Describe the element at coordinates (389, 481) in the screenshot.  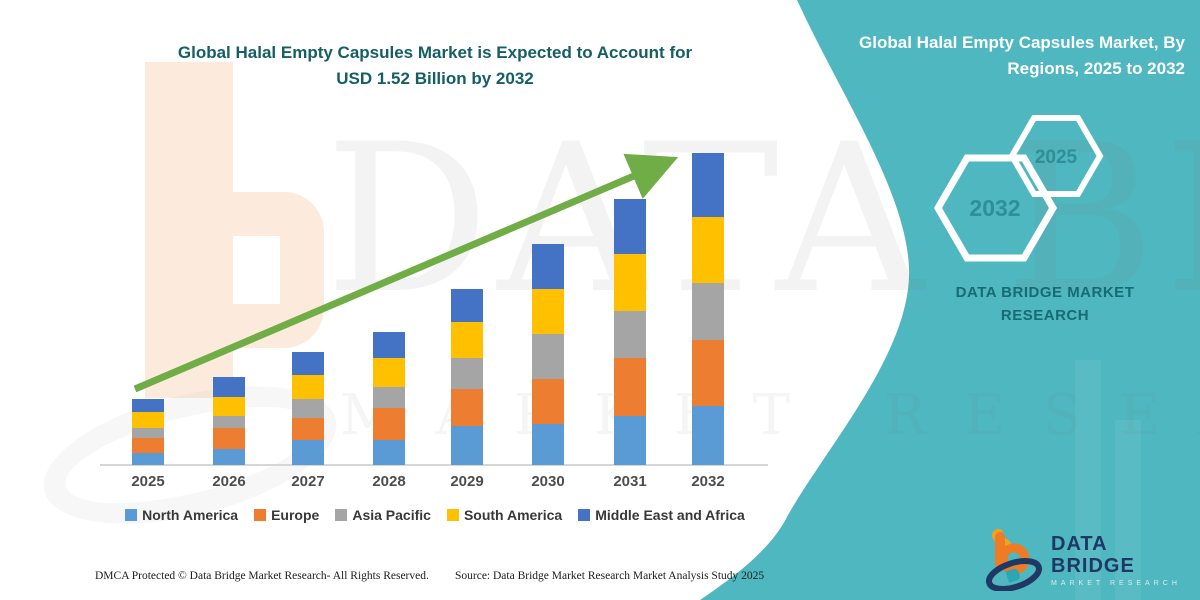
I see `x-axis-label-2028: 2028` at that location.